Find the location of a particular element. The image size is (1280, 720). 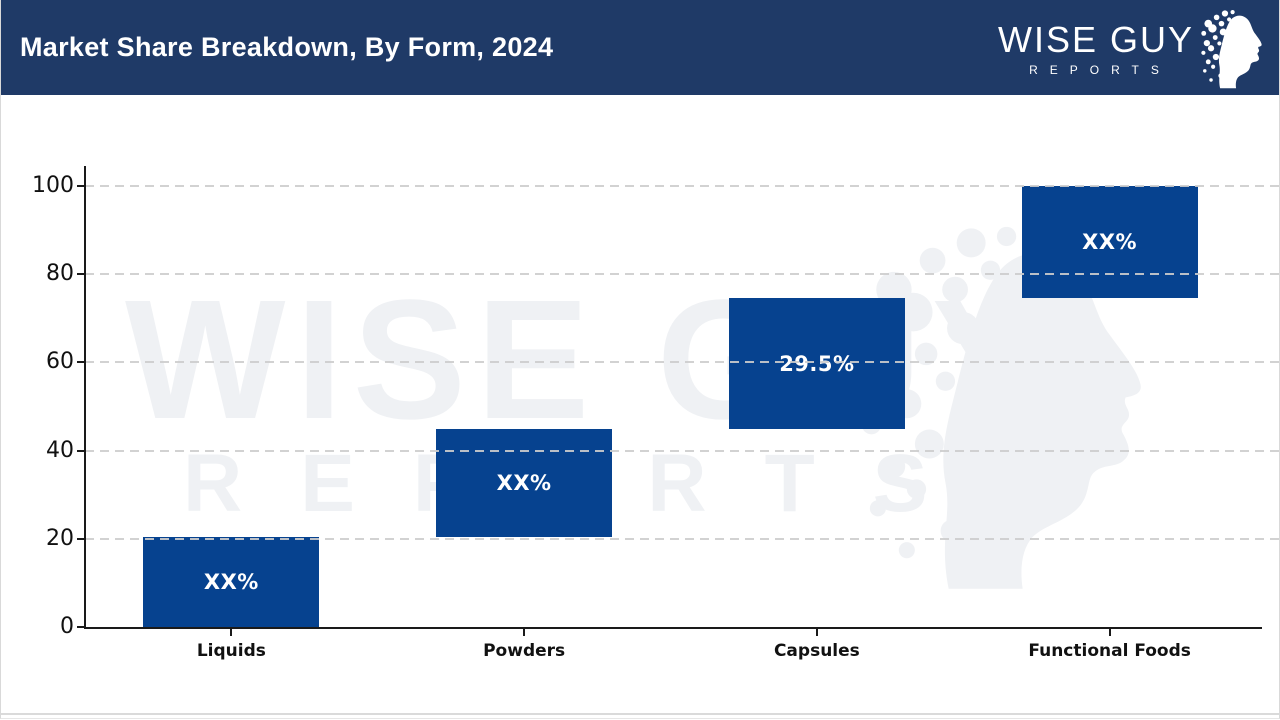

brand-head-icon is located at coordinates (1231, 49).